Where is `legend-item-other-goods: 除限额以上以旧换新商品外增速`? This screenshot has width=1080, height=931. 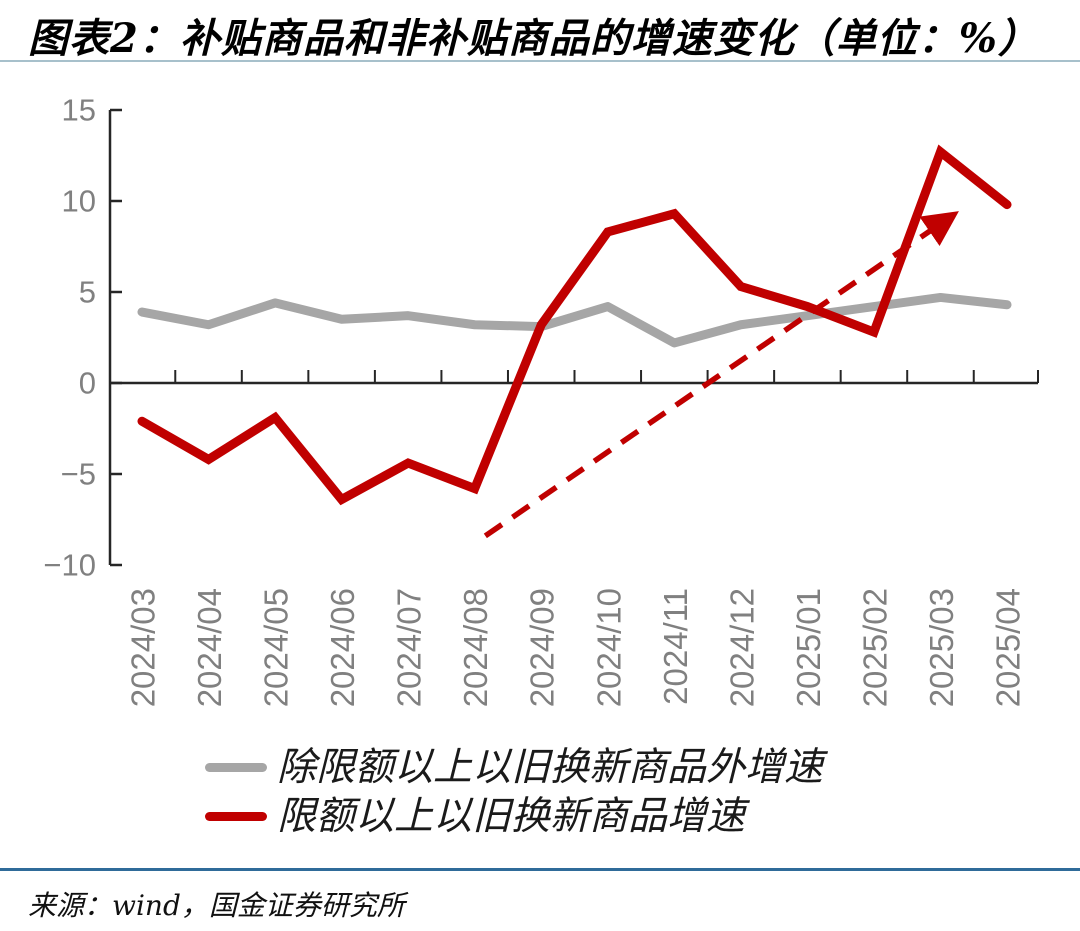 legend-item-other-goods: 除限额以上以旧换新商品外增速 is located at coordinates (514, 767).